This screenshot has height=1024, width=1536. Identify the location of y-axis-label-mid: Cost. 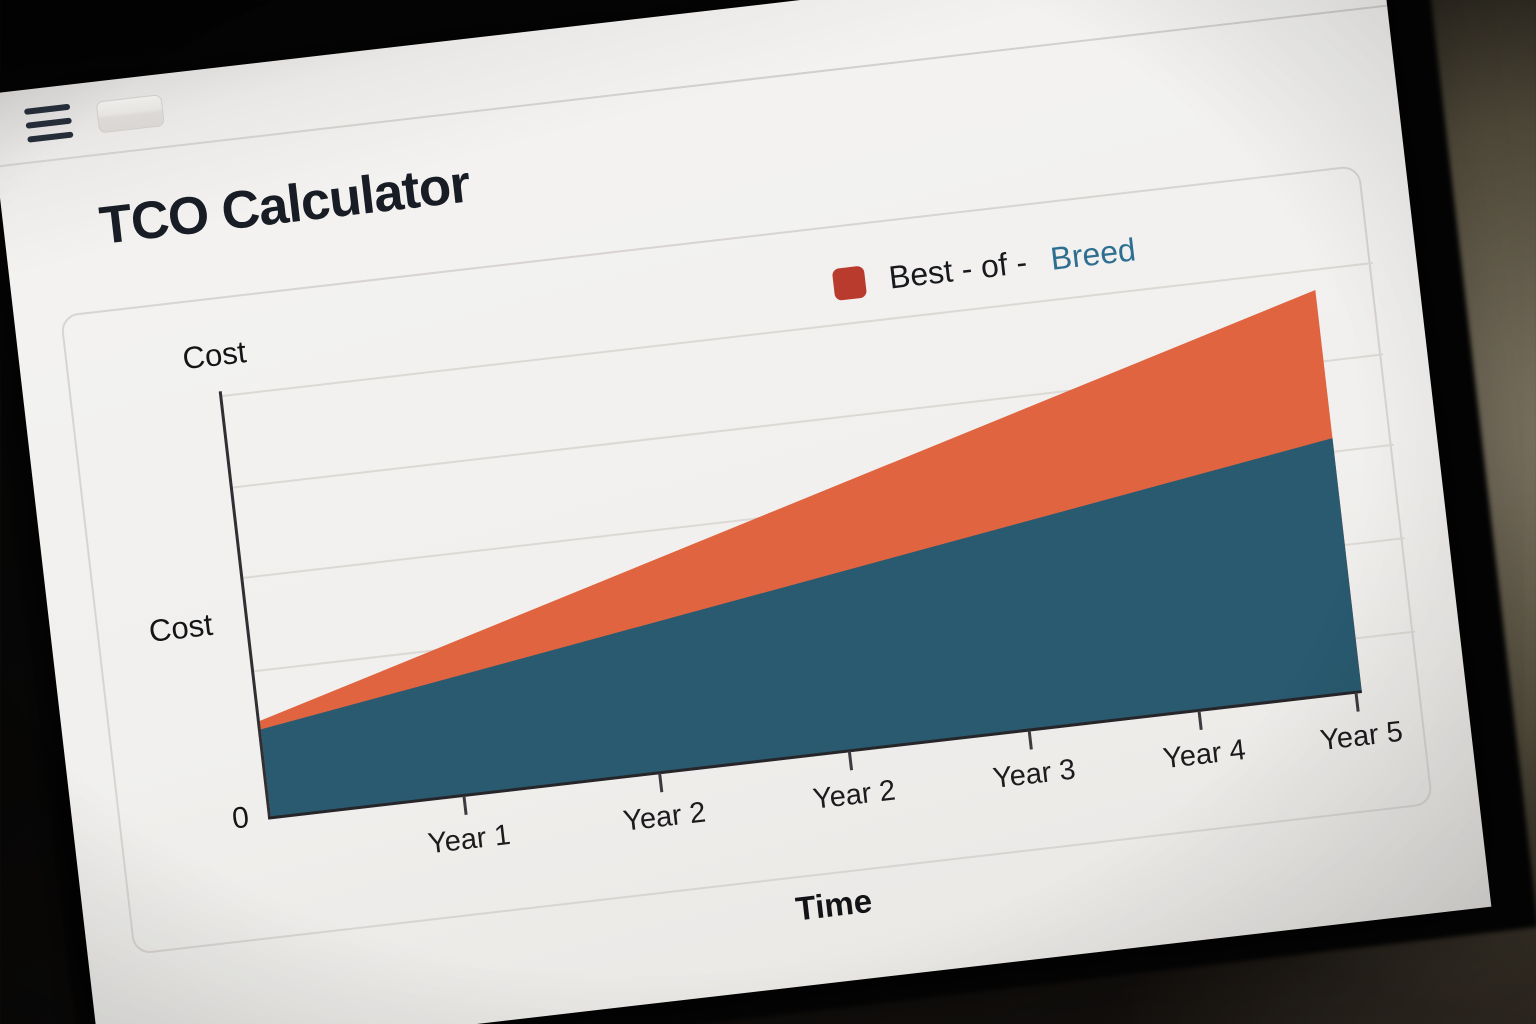
(181, 627).